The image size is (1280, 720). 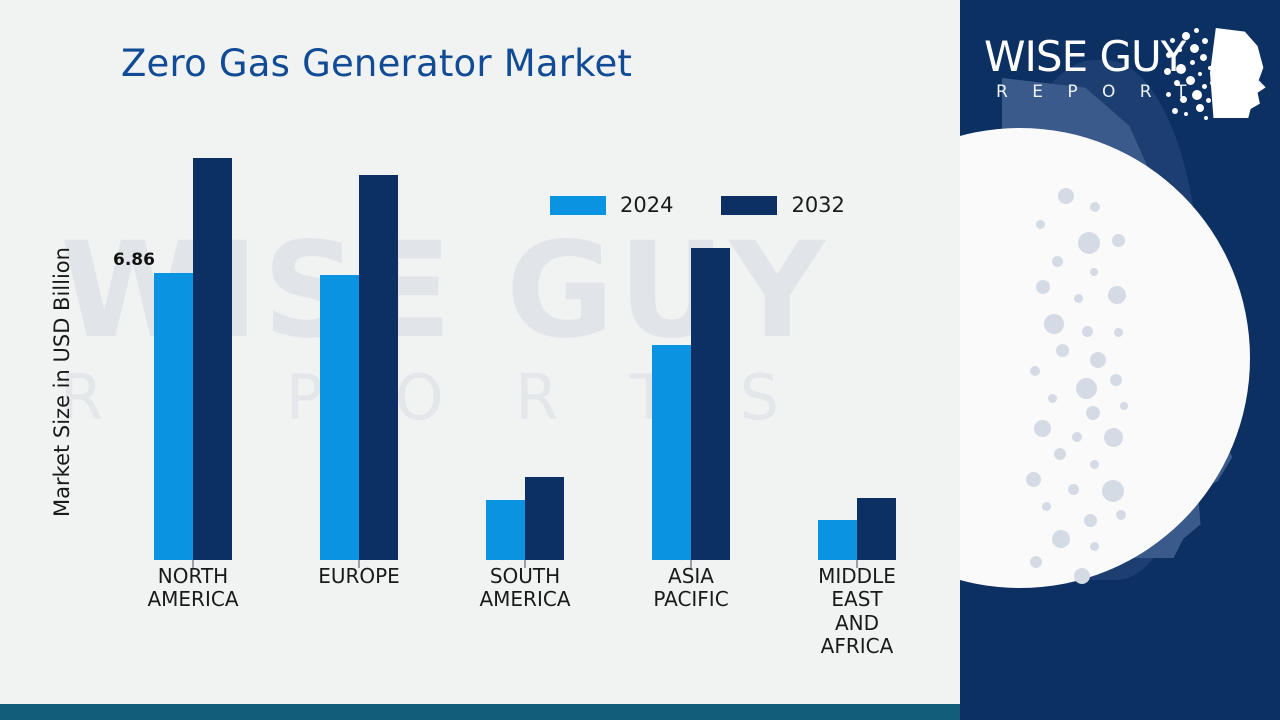 What do you see at coordinates (697, 205) in the screenshot?
I see `chart-legend: 2024 2032` at bounding box center [697, 205].